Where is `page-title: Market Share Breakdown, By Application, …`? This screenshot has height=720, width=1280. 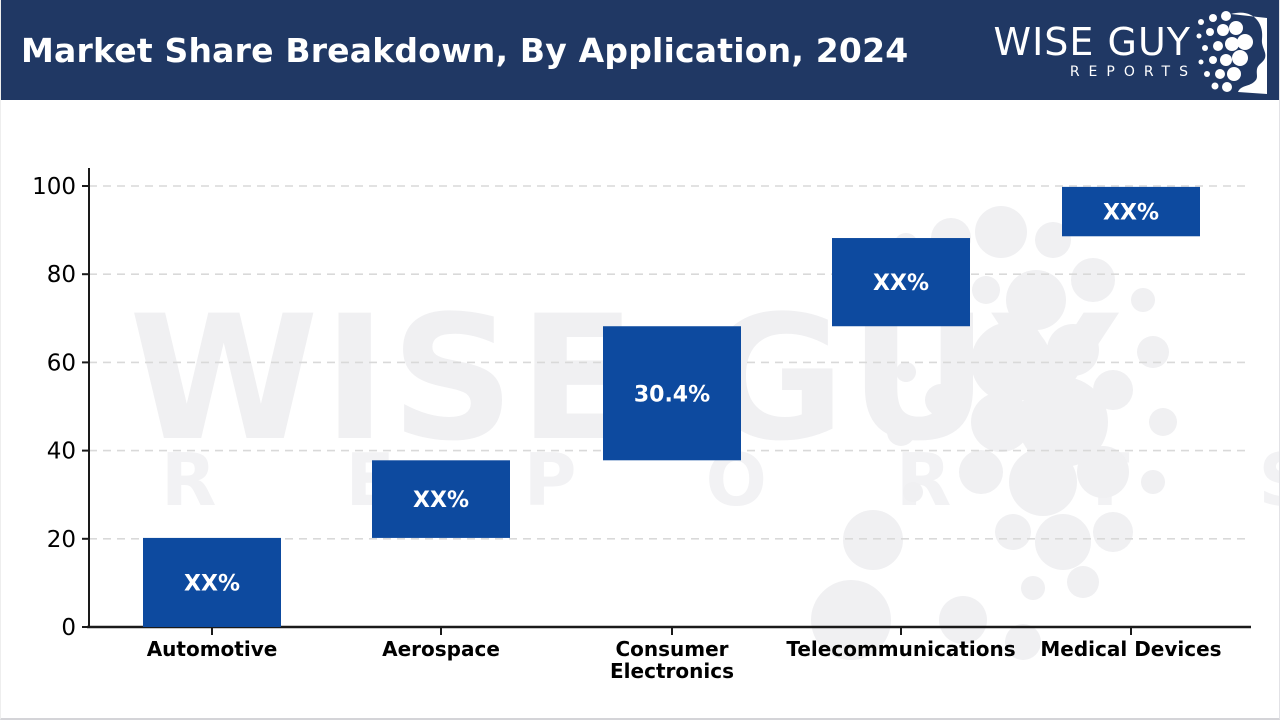
page-title: Market Share Breakdown, By Application, … is located at coordinates (465, 50).